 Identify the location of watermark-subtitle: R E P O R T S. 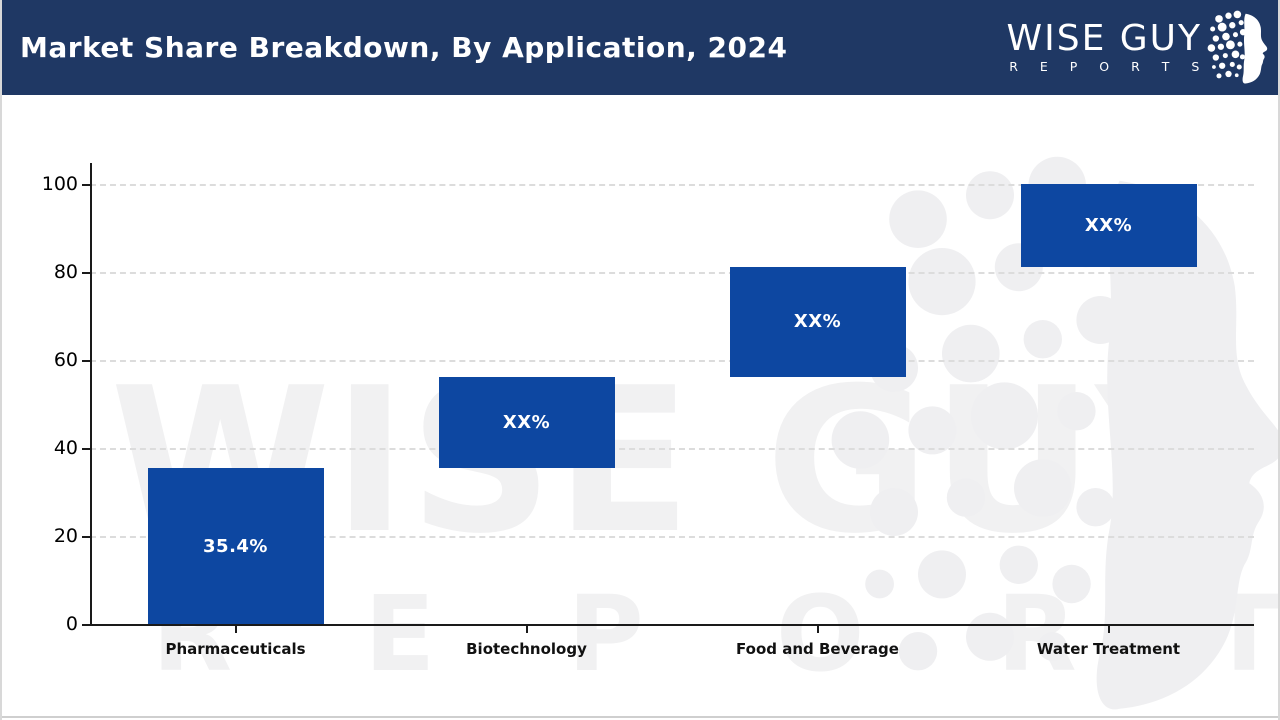
(715, 634).